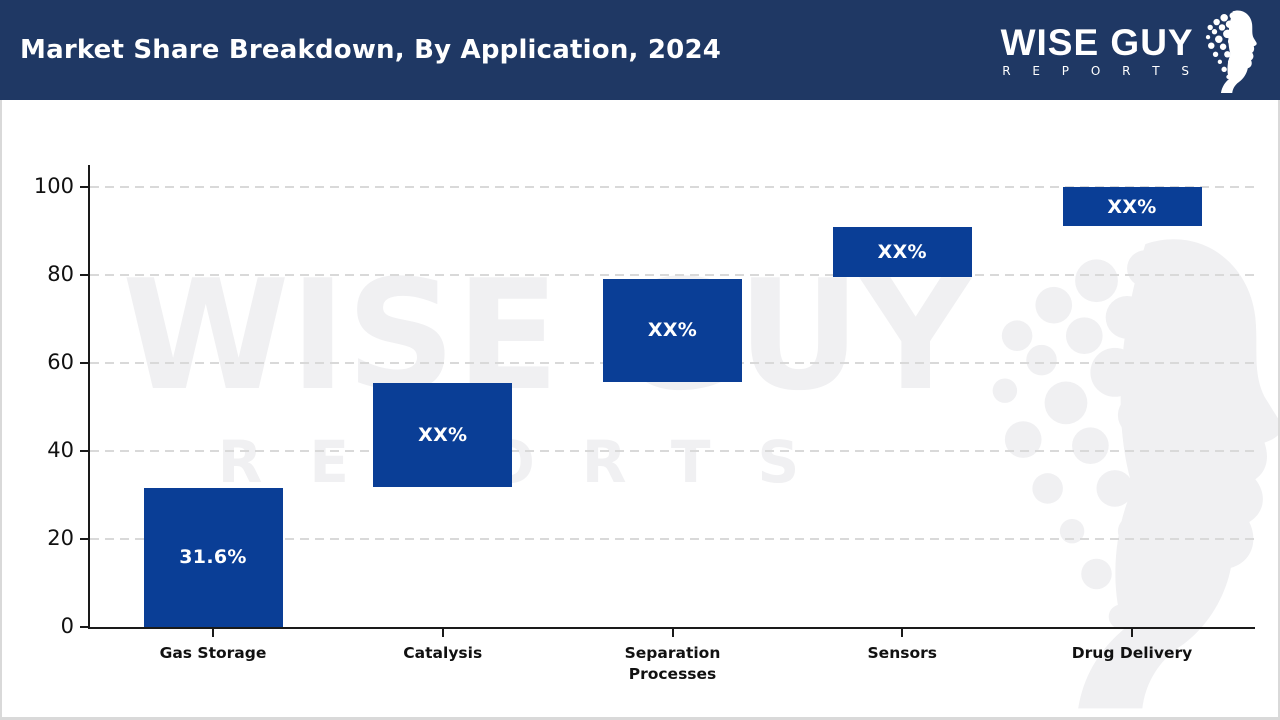 This screenshot has width=1280, height=720. I want to click on y-tick-label: 100, so click(53, 186).